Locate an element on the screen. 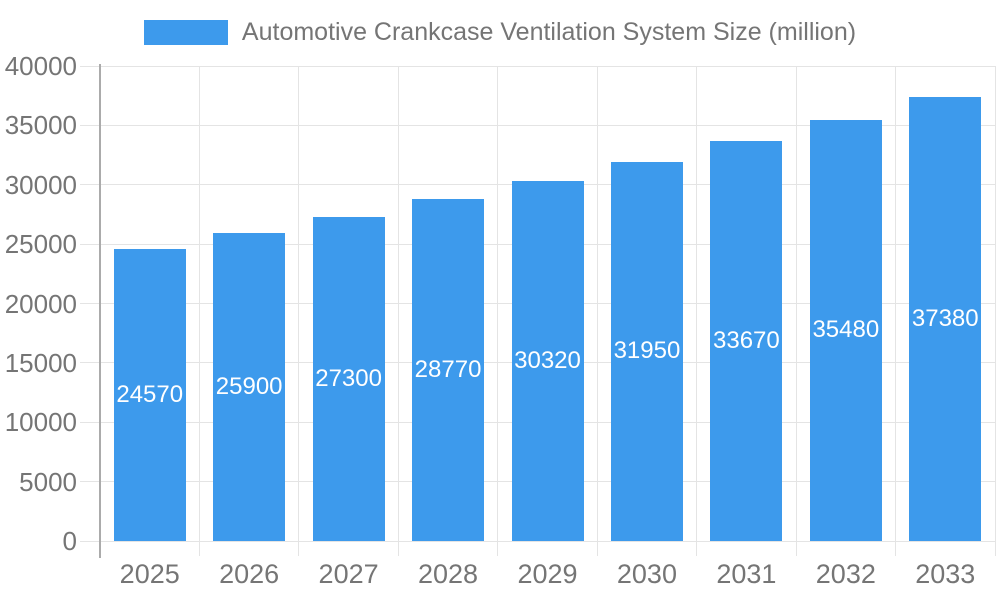 The image size is (1000, 600). bar-2030: 31950 is located at coordinates (646, 351).